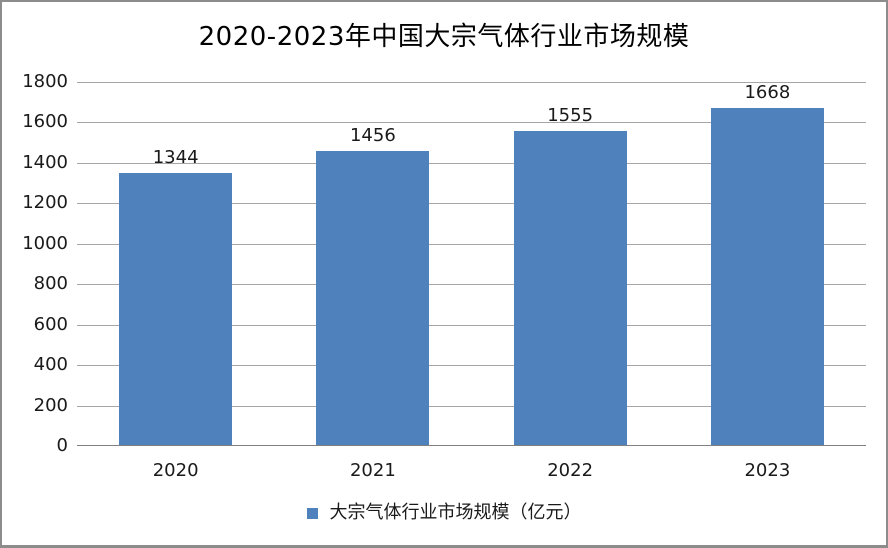  I want to click on bar-2022, so click(570, 287).